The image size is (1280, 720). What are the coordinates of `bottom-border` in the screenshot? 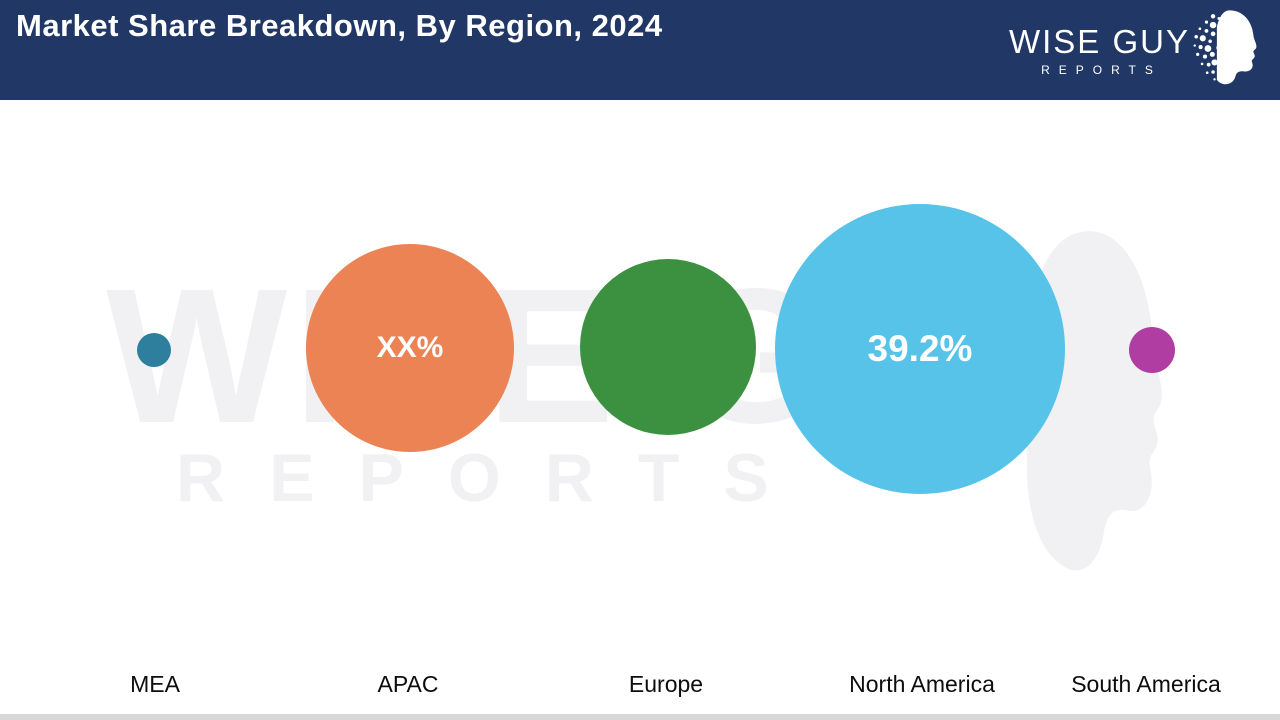 It's located at (640, 717).